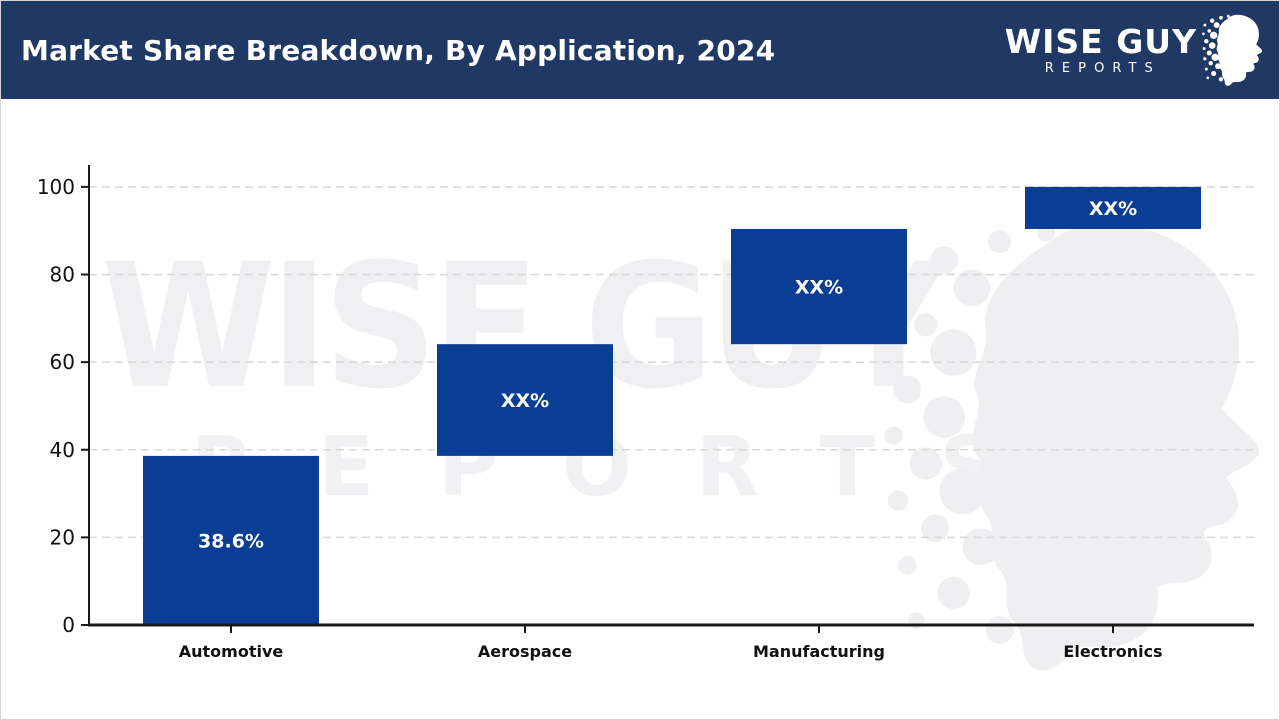 The image size is (1280, 720). Describe the element at coordinates (819, 651) in the screenshot. I see `x-category-label: Manufacturing` at that location.